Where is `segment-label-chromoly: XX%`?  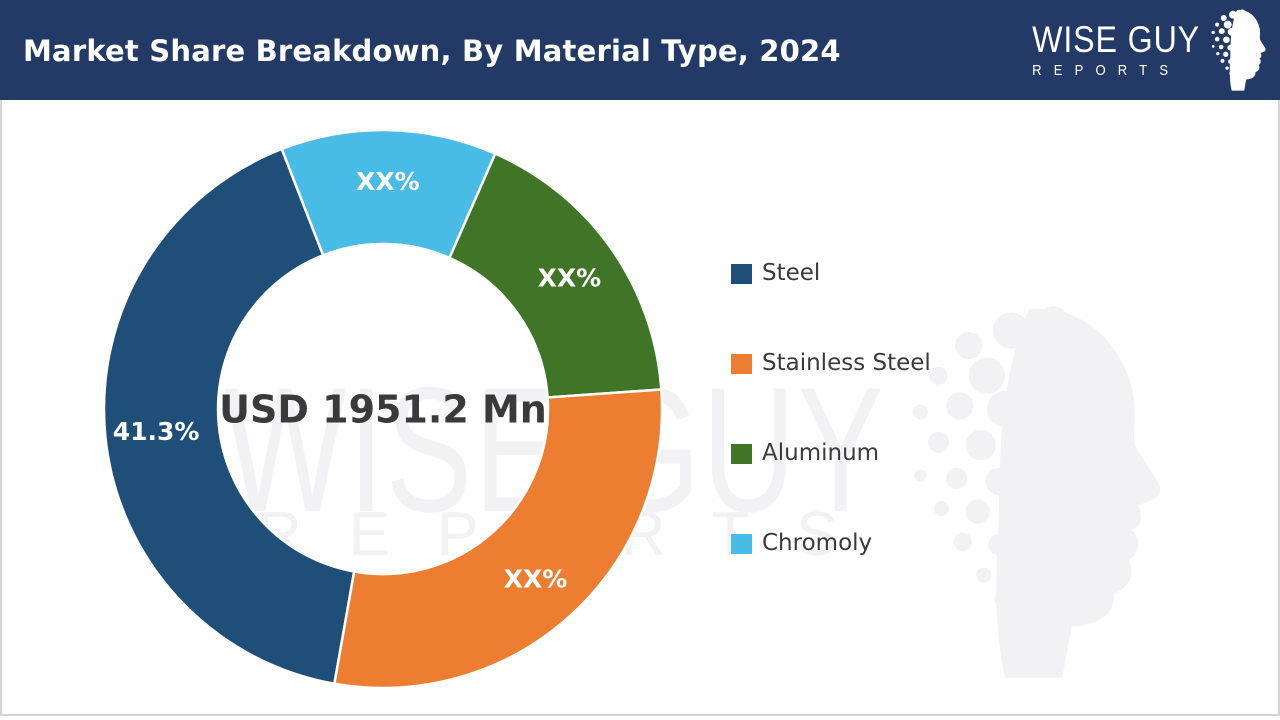
segment-label-chromoly: XX% is located at coordinates (388, 181).